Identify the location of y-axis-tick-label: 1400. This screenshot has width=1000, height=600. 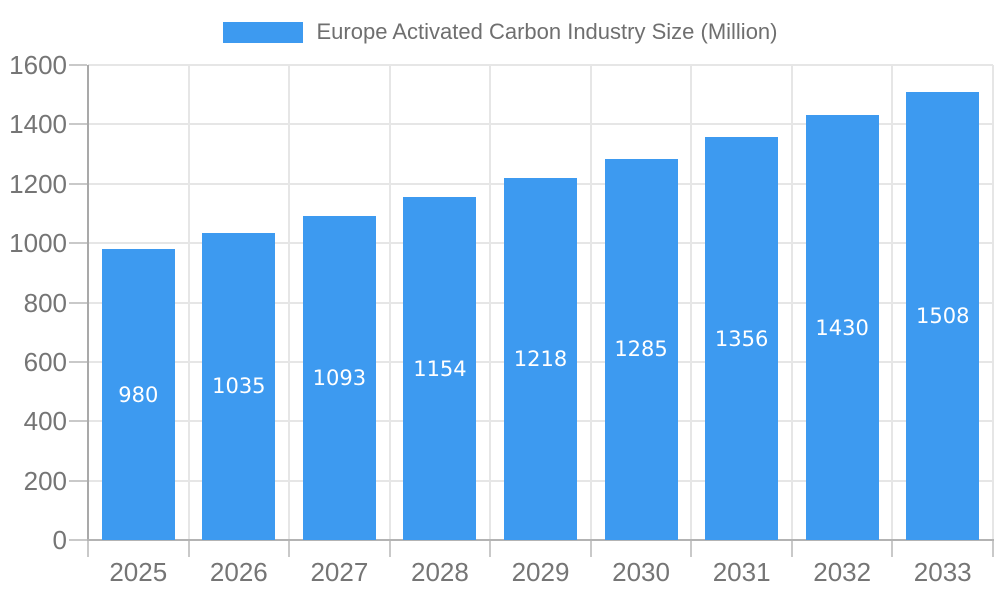
(38, 124).